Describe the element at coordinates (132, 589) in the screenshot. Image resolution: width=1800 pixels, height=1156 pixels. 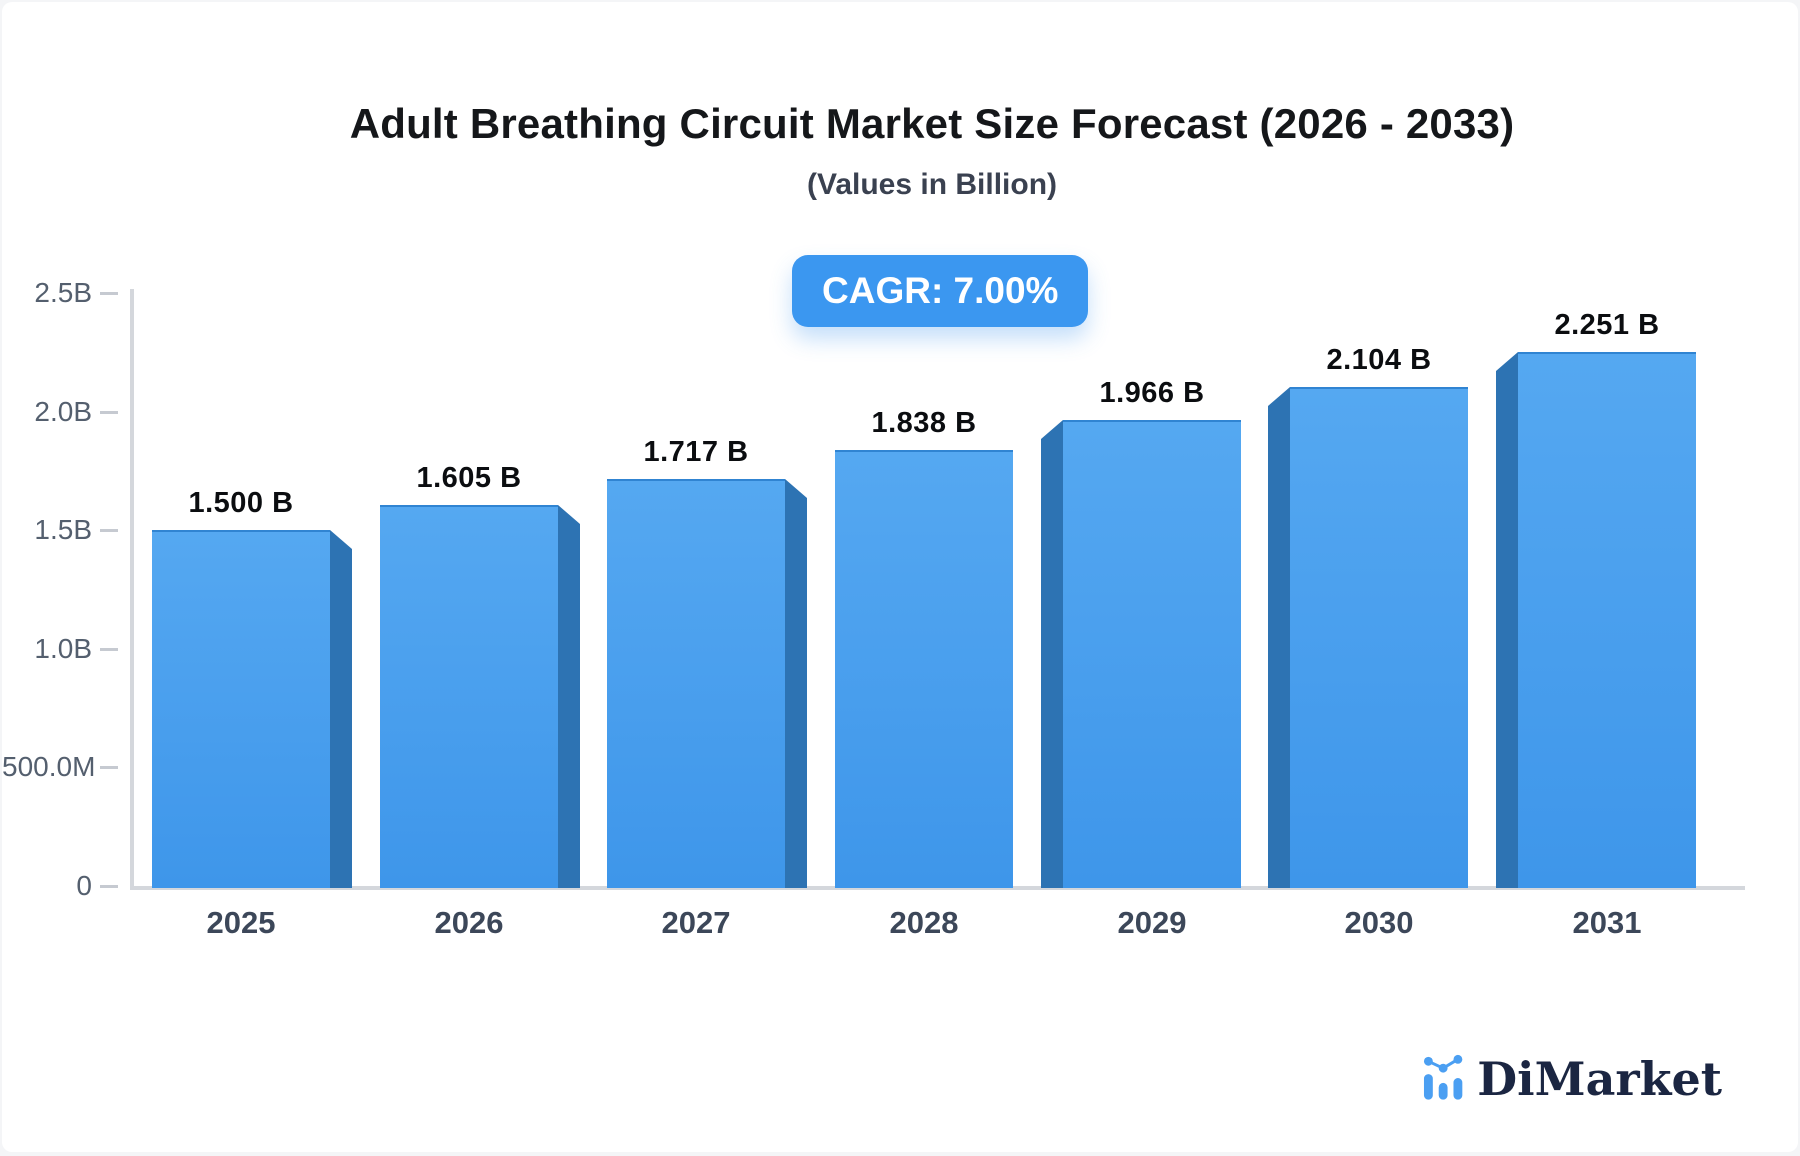
I see `y-axis-line` at that location.